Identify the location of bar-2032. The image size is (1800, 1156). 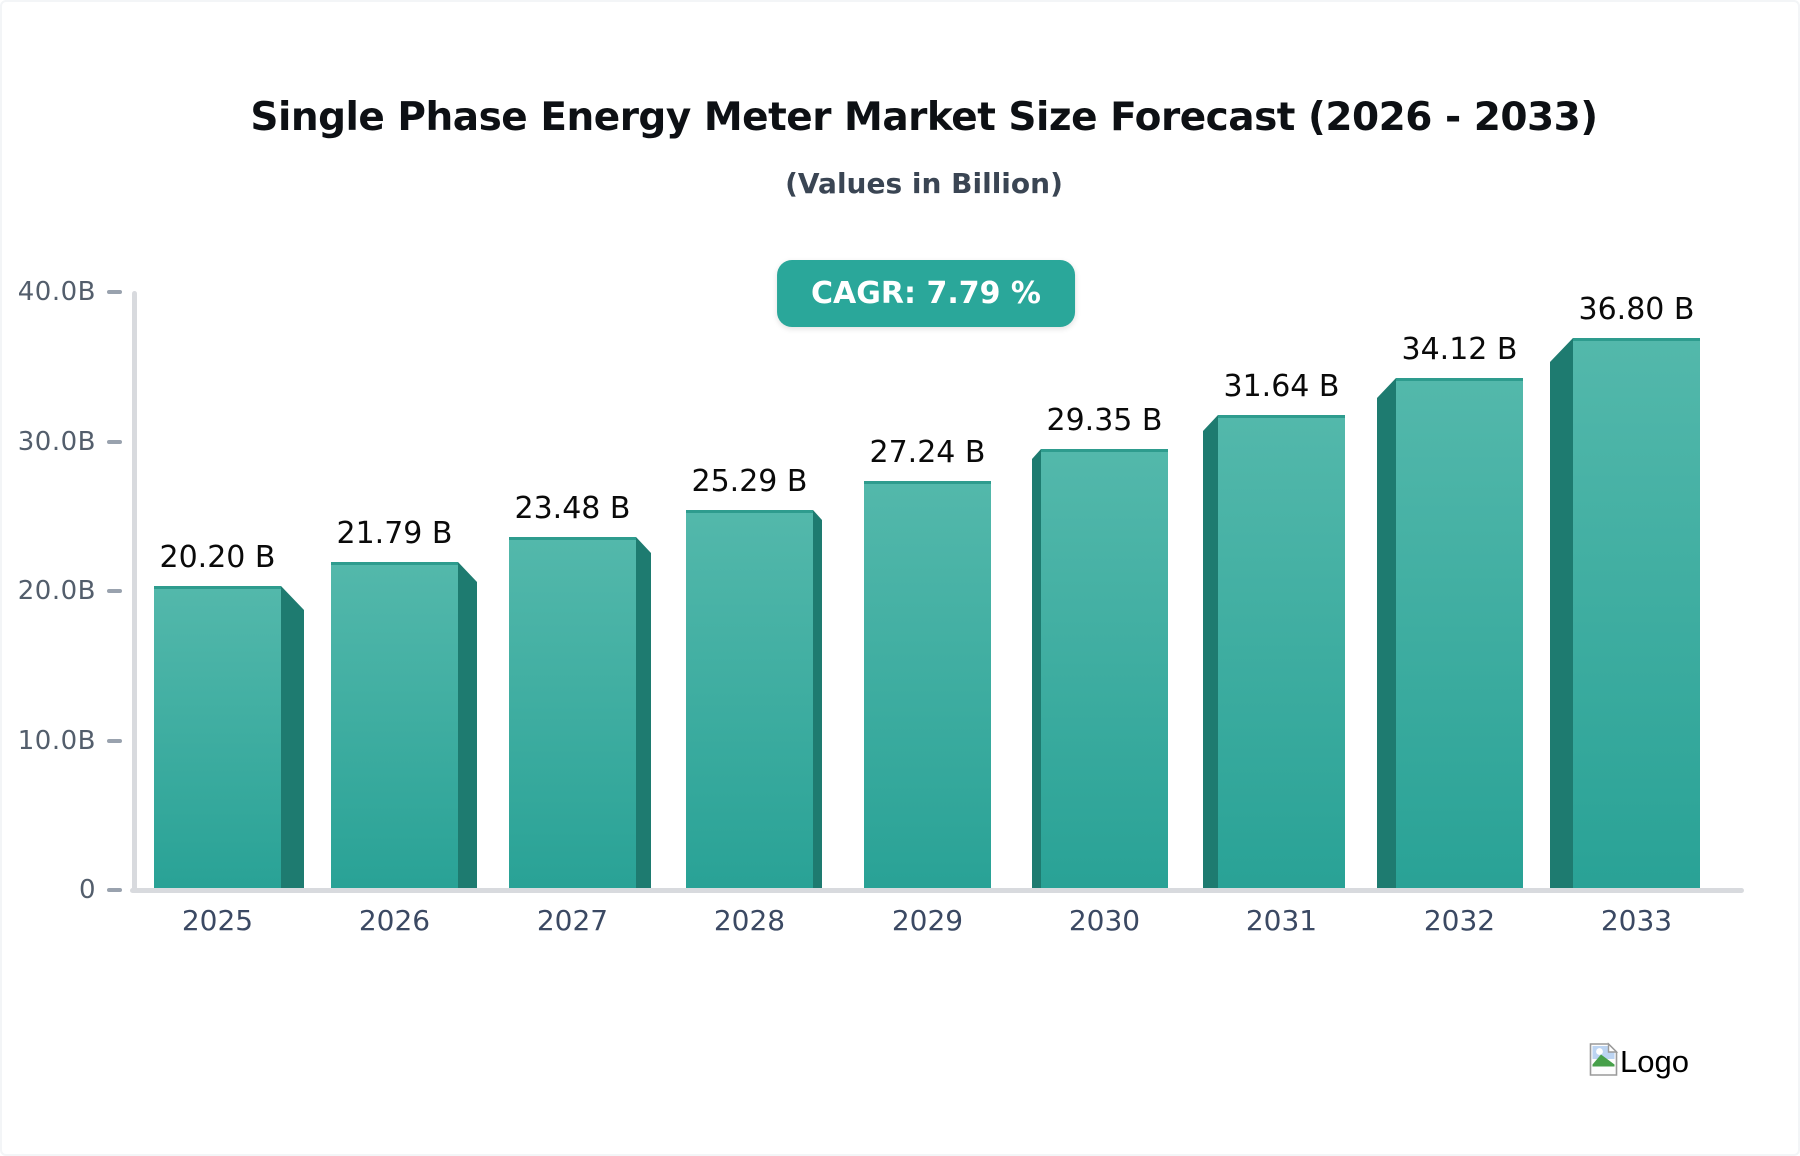
(1459, 633).